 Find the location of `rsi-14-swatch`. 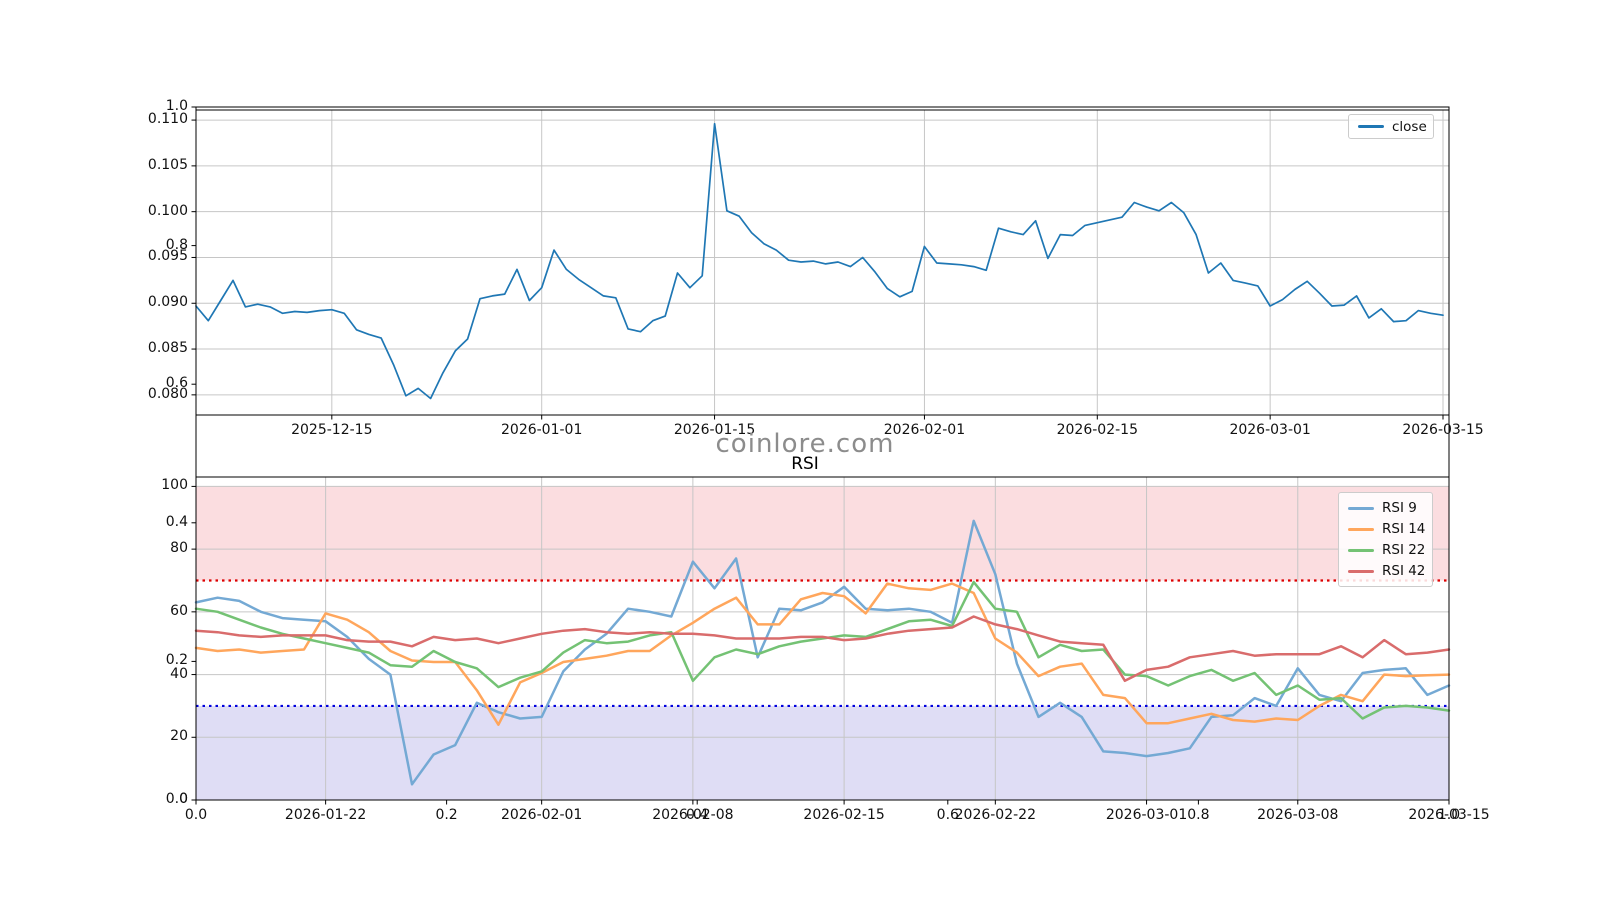

rsi-14-swatch is located at coordinates (1361, 529).